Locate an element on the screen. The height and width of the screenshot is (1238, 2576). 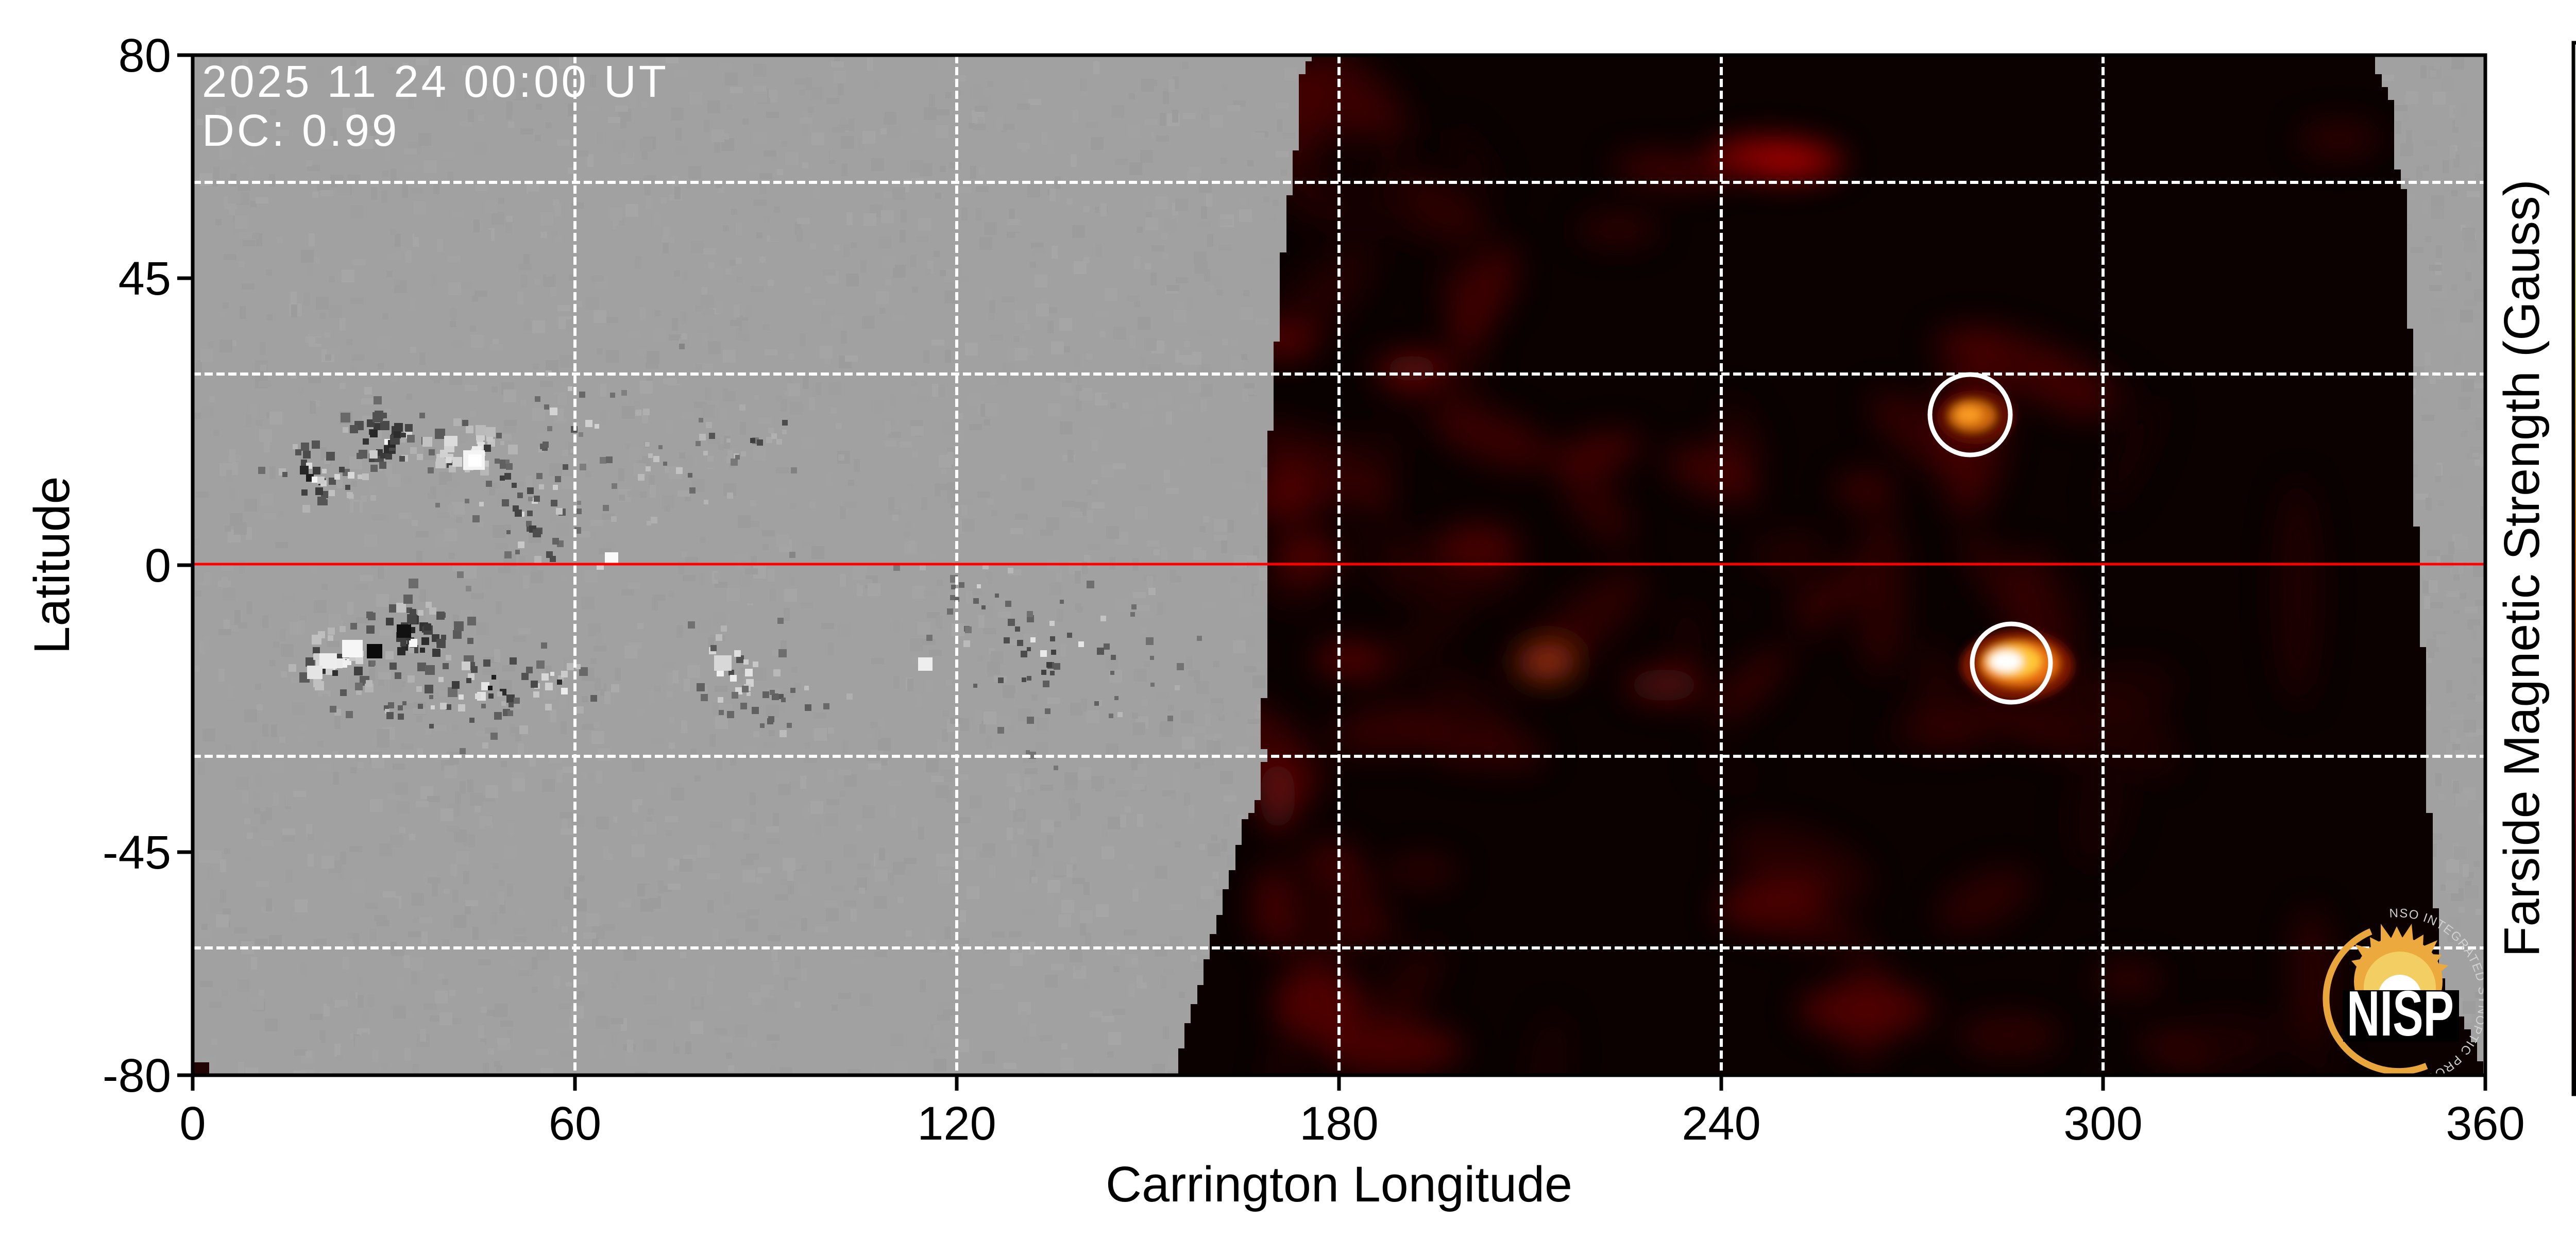
svg-text: 60 is located at coordinates (575, 1123).